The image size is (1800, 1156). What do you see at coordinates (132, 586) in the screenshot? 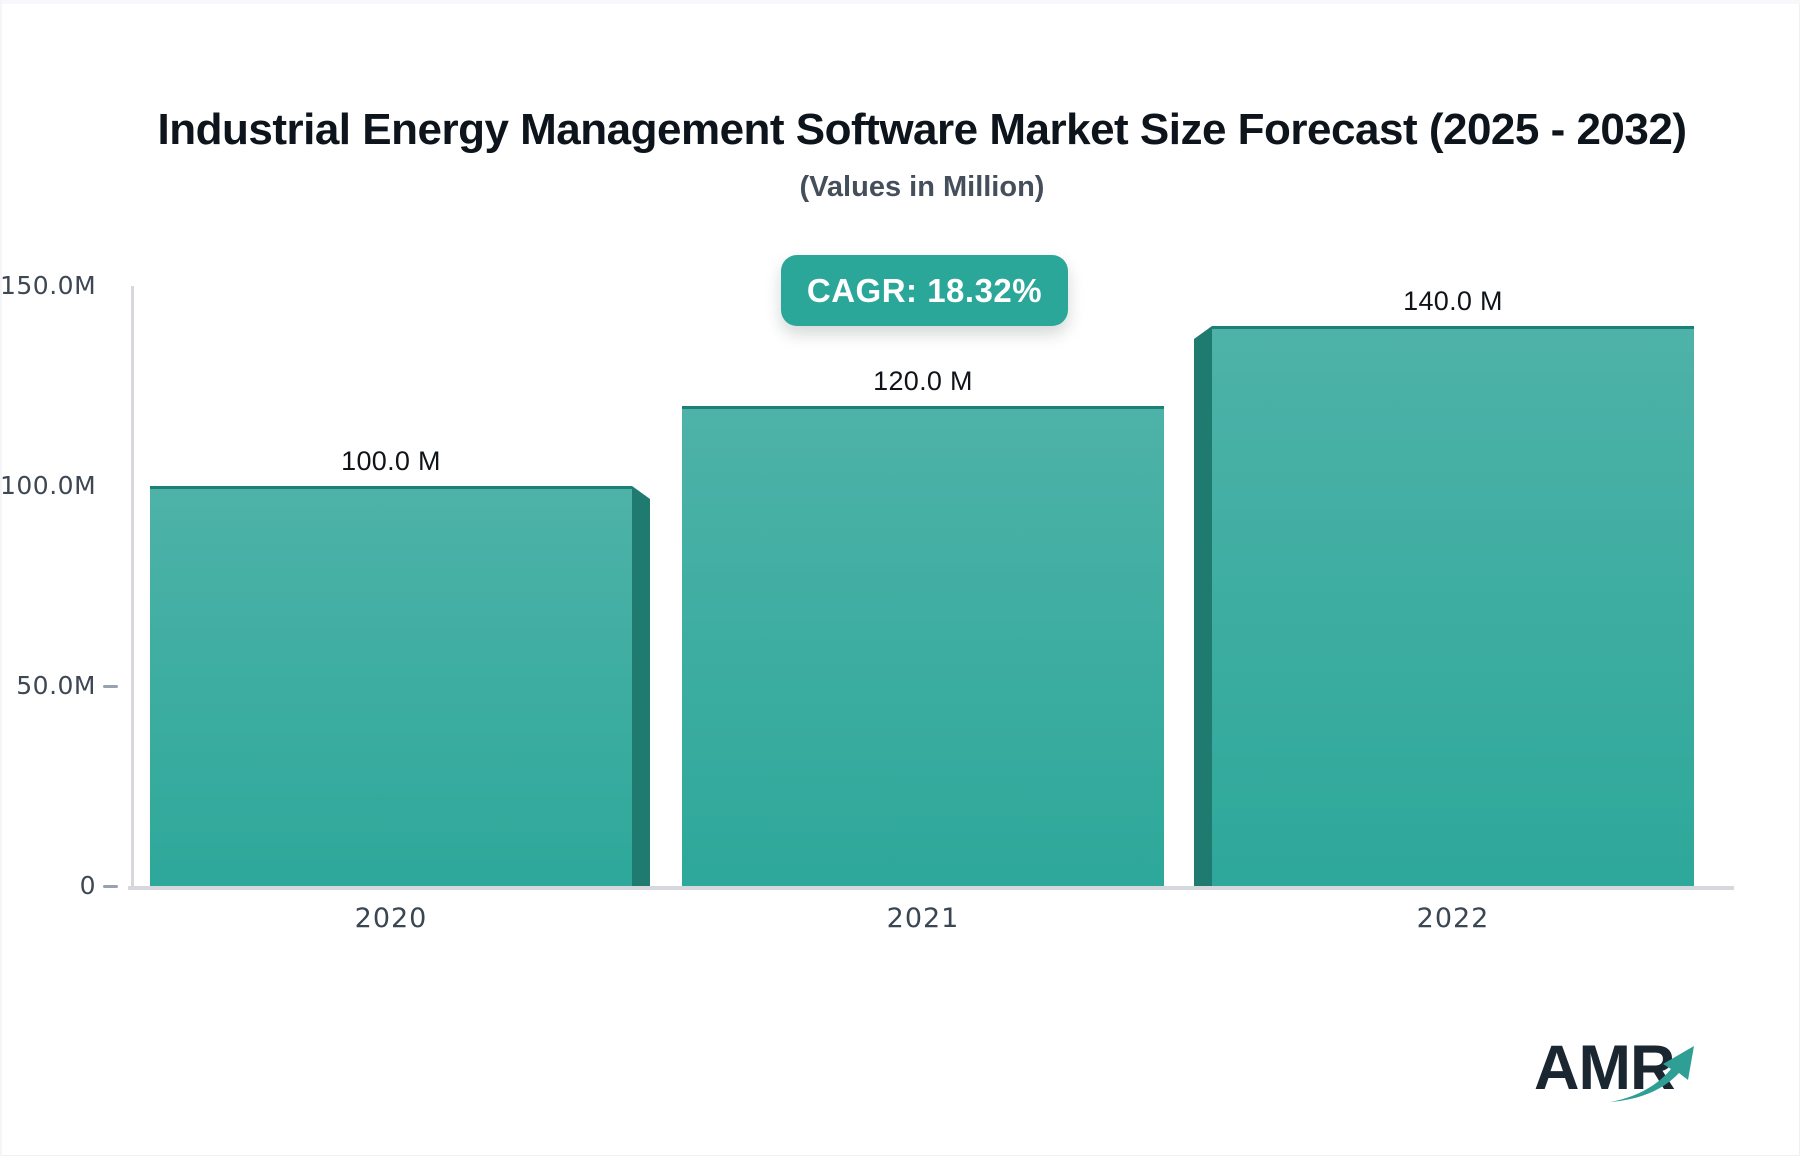
I see `y-axis-line` at bounding box center [132, 586].